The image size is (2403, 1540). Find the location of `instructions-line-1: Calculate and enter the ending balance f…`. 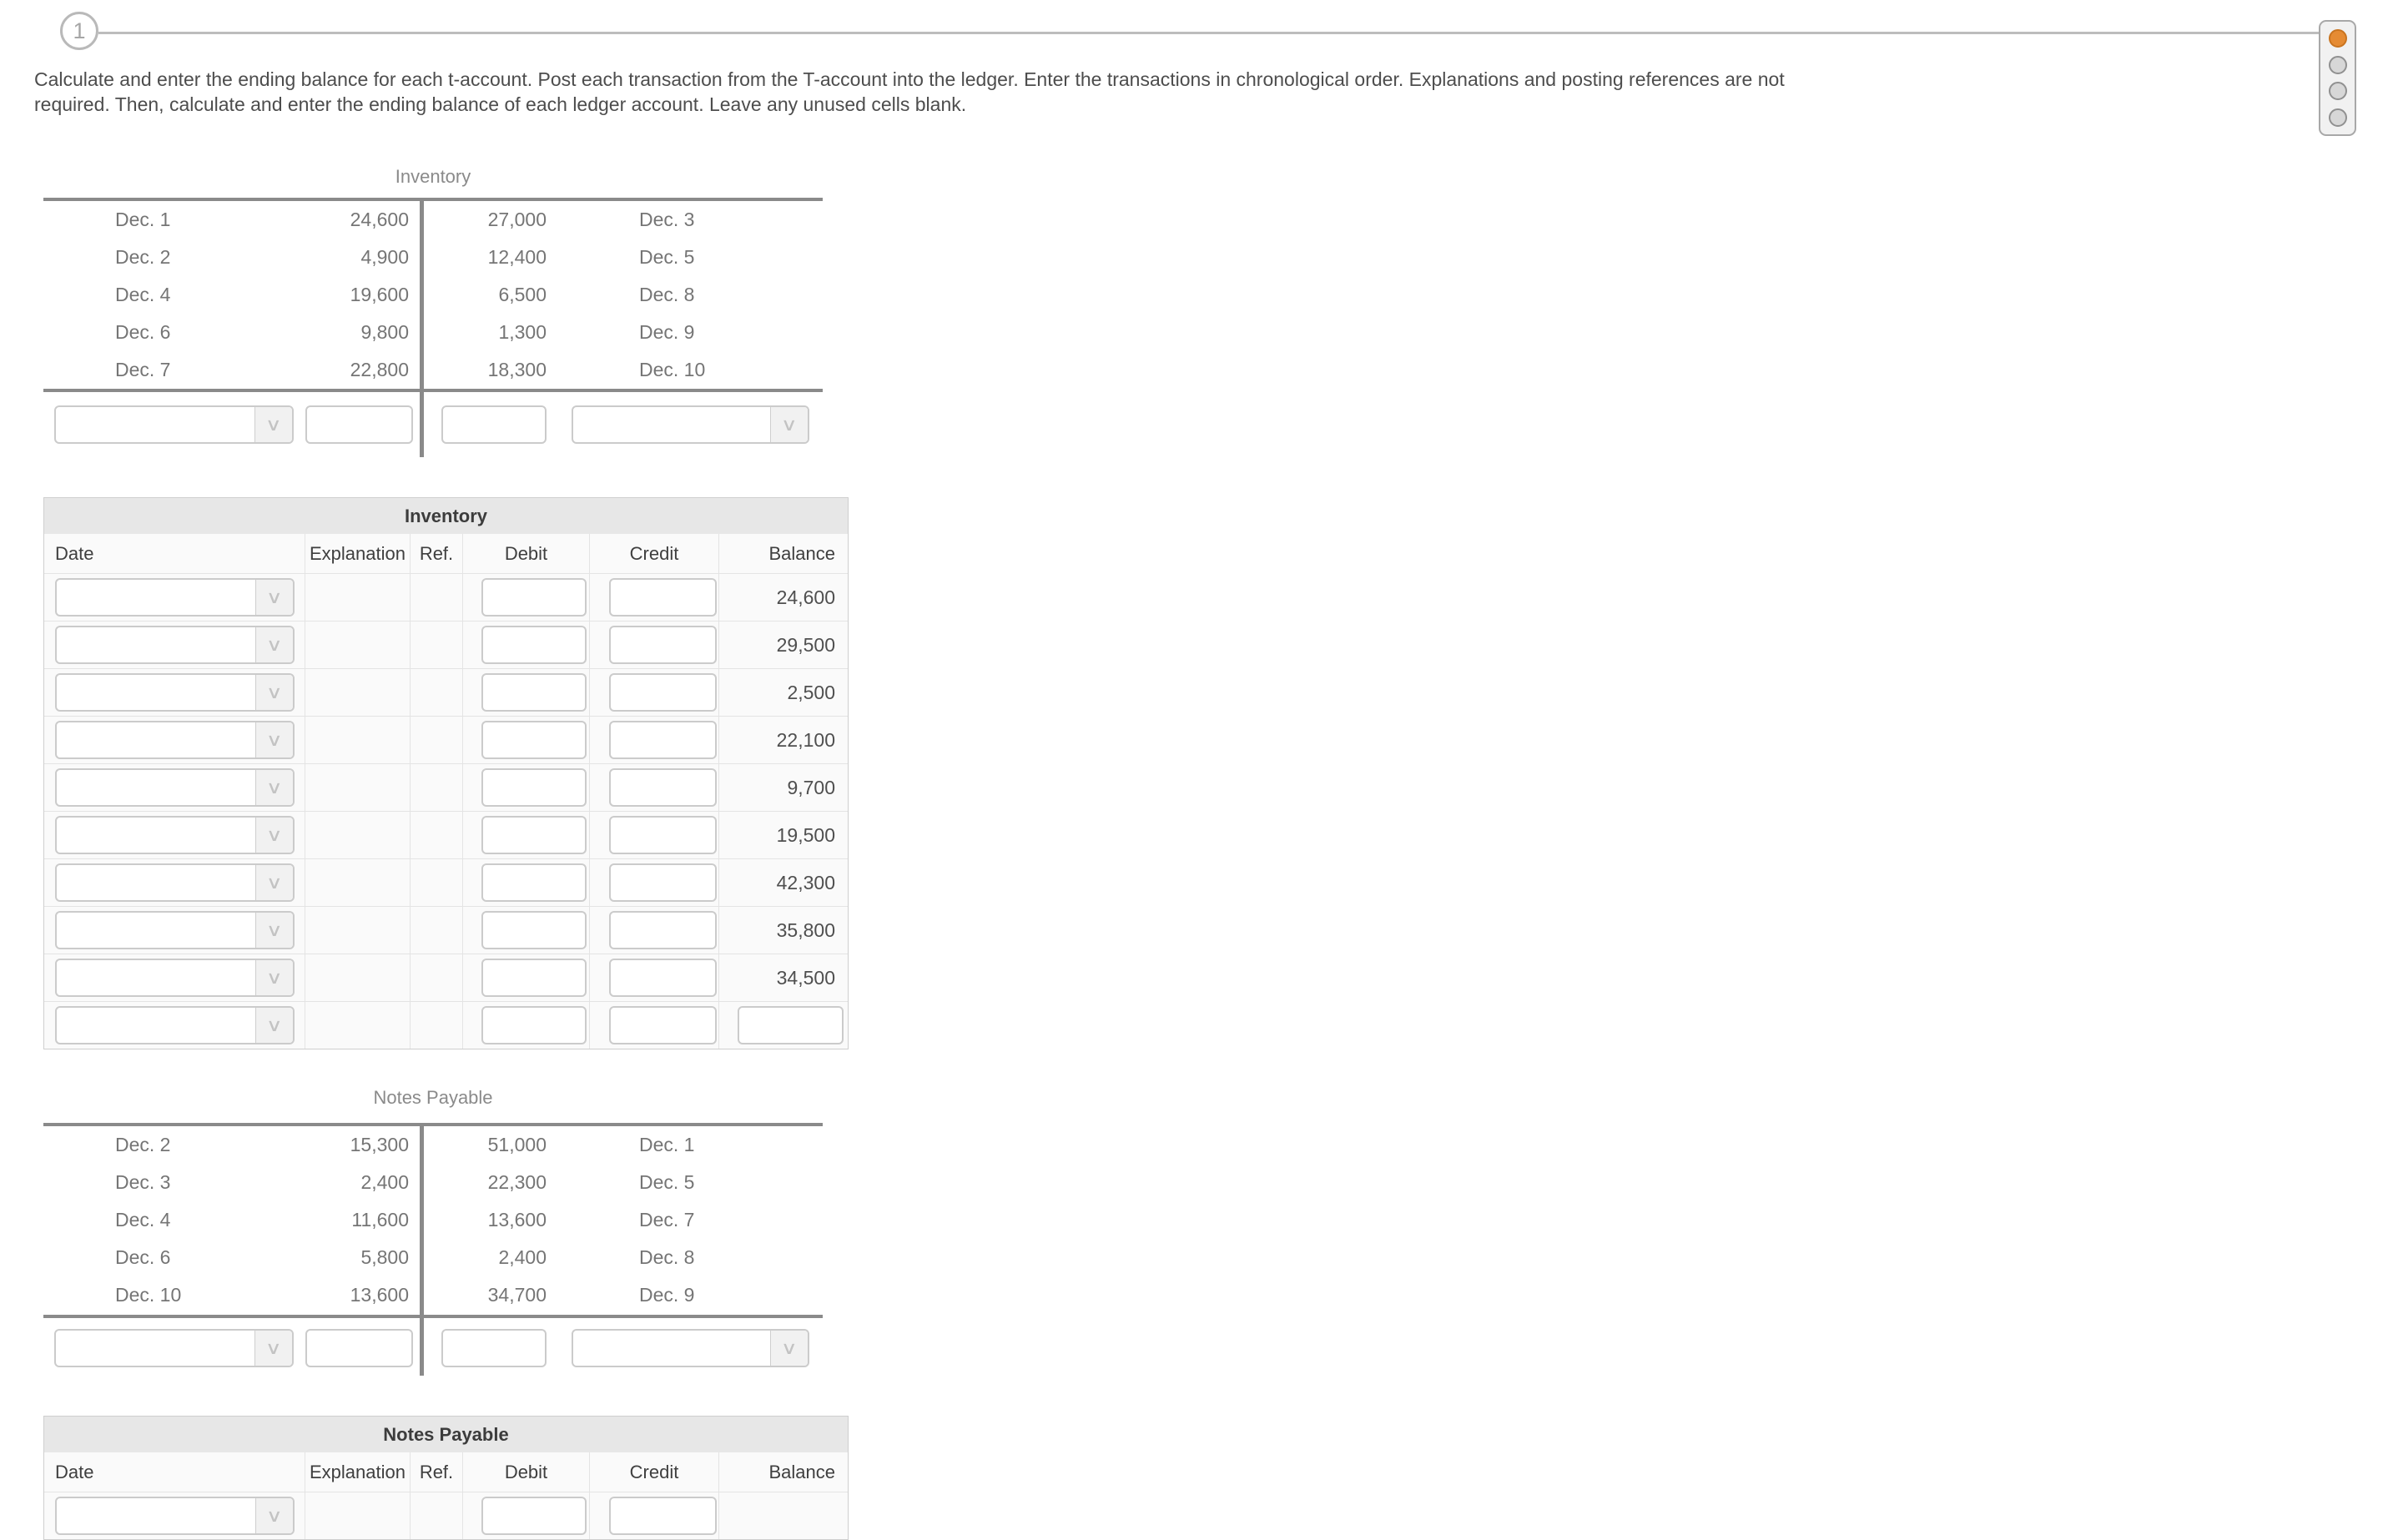

instructions-line-1: Calculate and enter the ending balance f… is located at coordinates (910, 79).